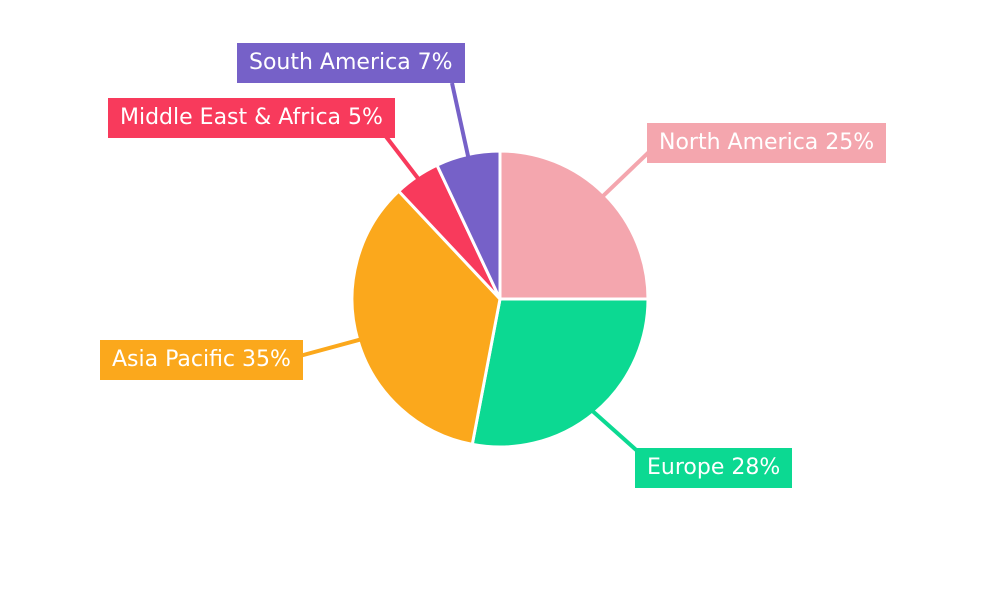 The image size is (1000, 600). What do you see at coordinates (201, 360) in the screenshot?
I see `slice-label-asia-pacific: Asia Pacific 35%` at bounding box center [201, 360].